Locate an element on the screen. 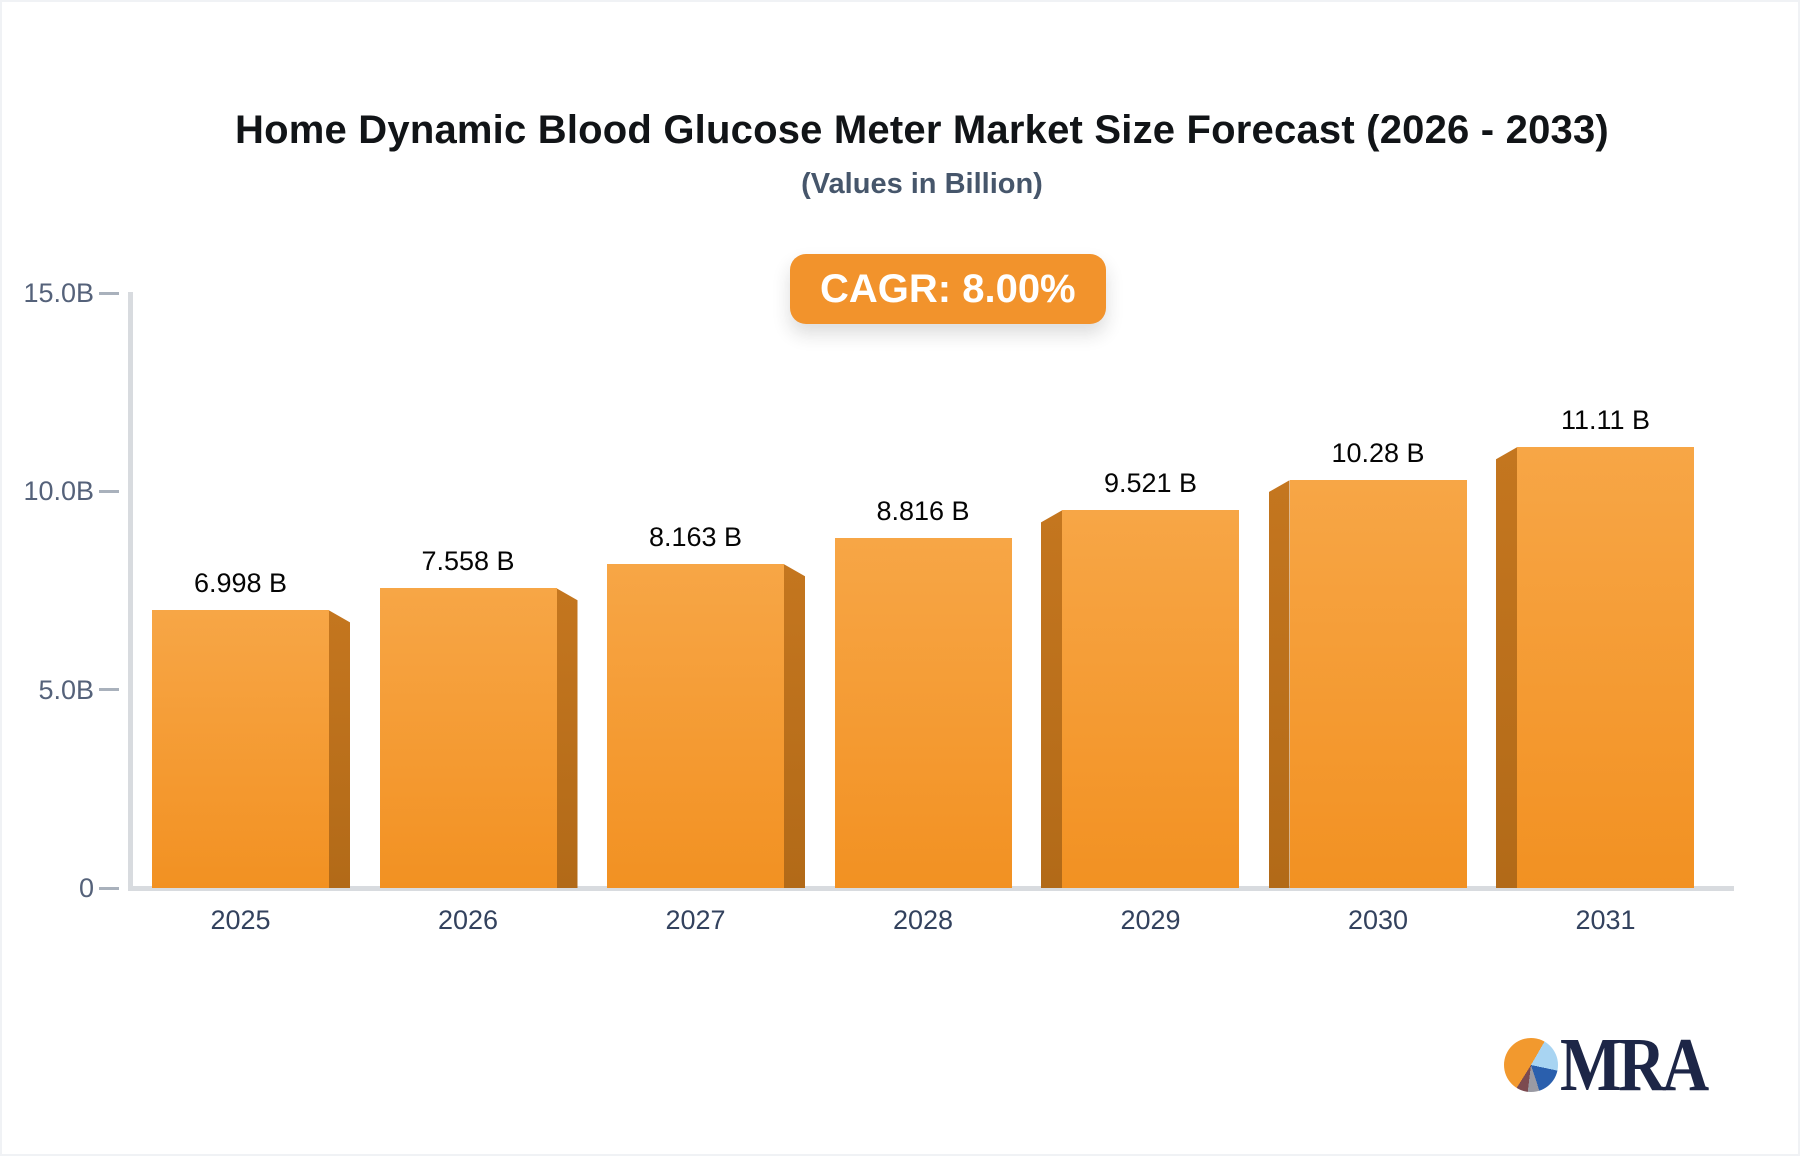 The height and width of the screenshot is (1156, 1800). x-category-label: 2031 is located at coordinates (1605, 920).